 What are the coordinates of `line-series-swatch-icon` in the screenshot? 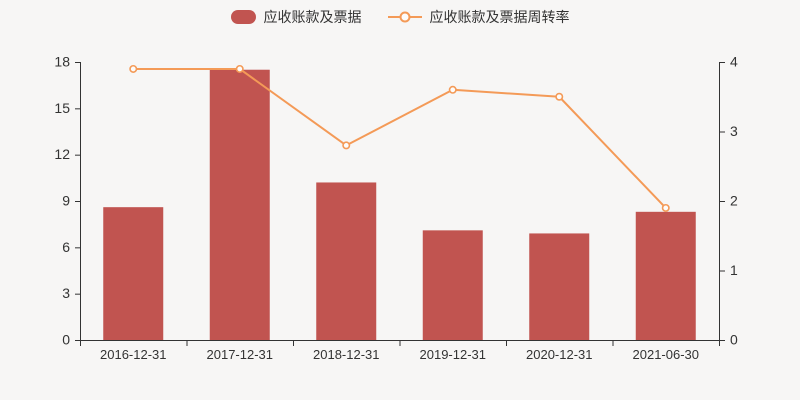 It's located at (404, 17).